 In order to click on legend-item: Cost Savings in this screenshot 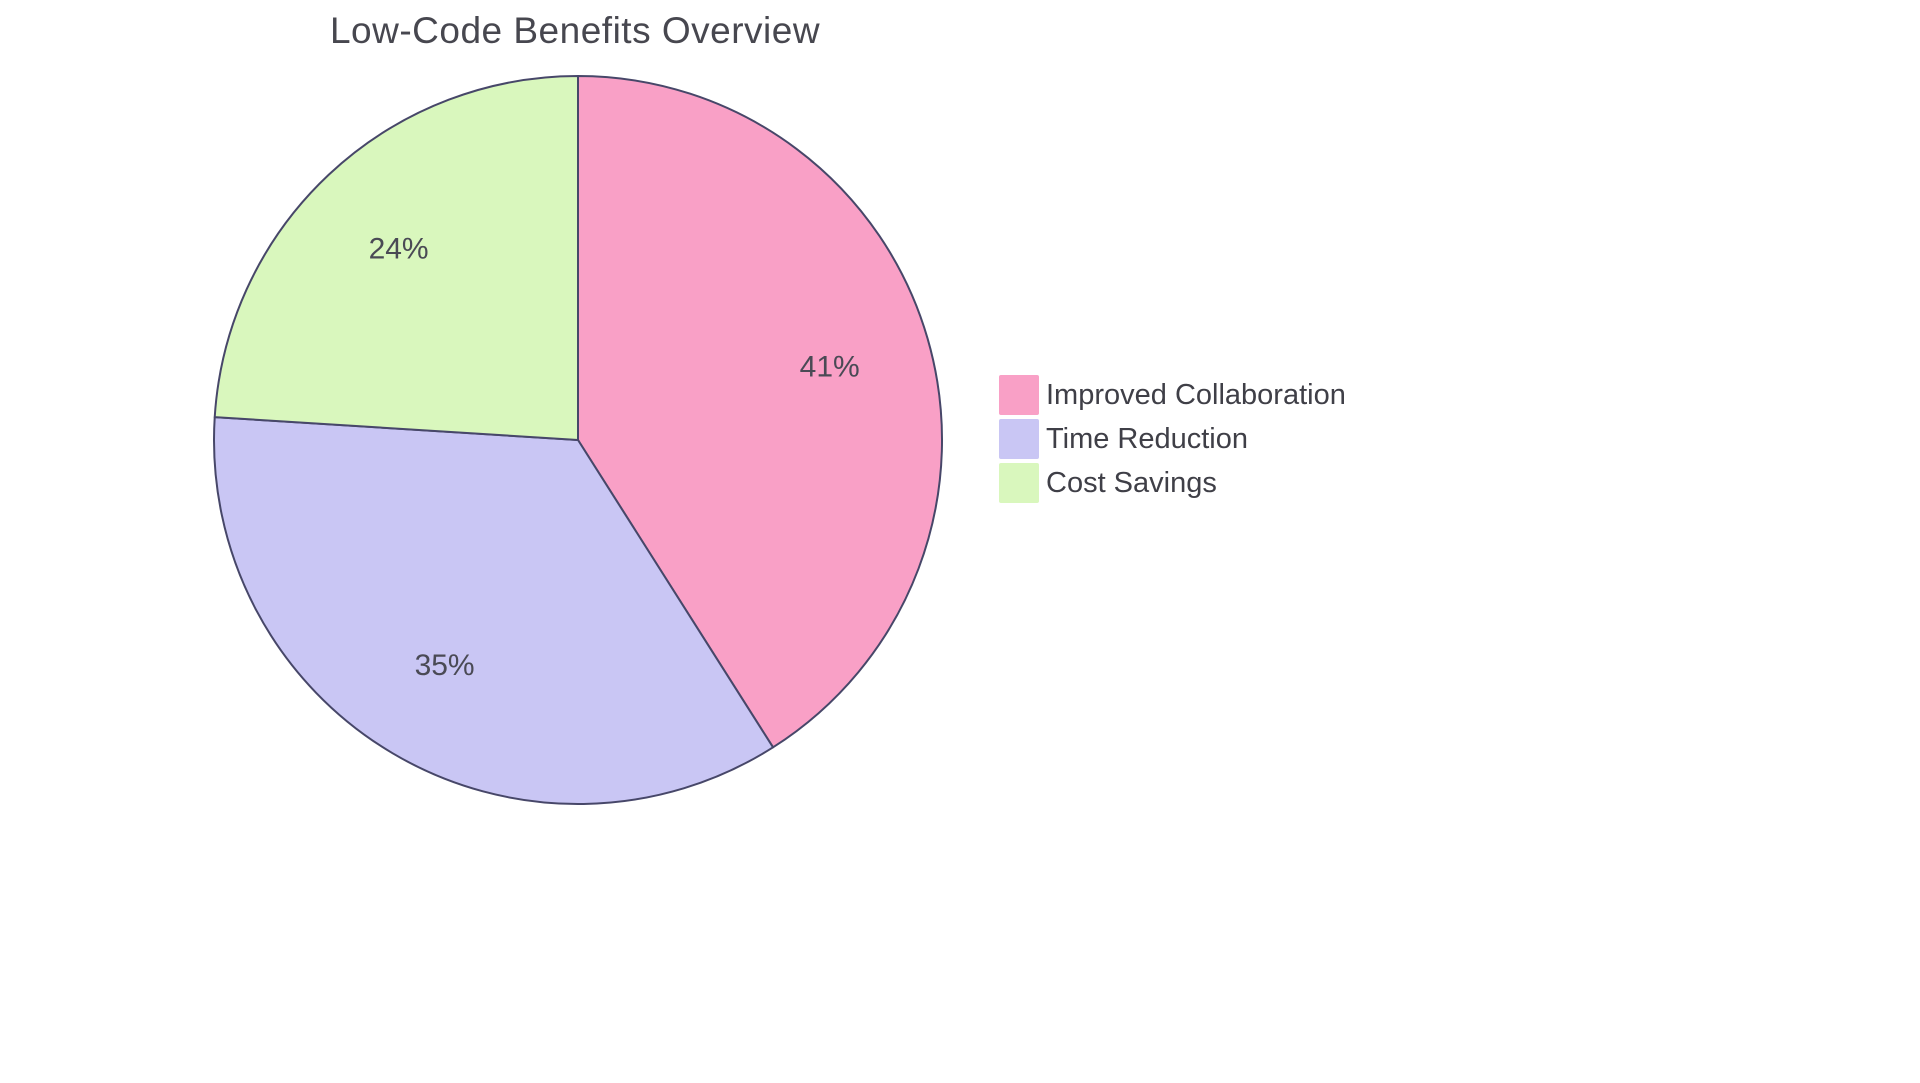, I will do `click(1172, 483)`.